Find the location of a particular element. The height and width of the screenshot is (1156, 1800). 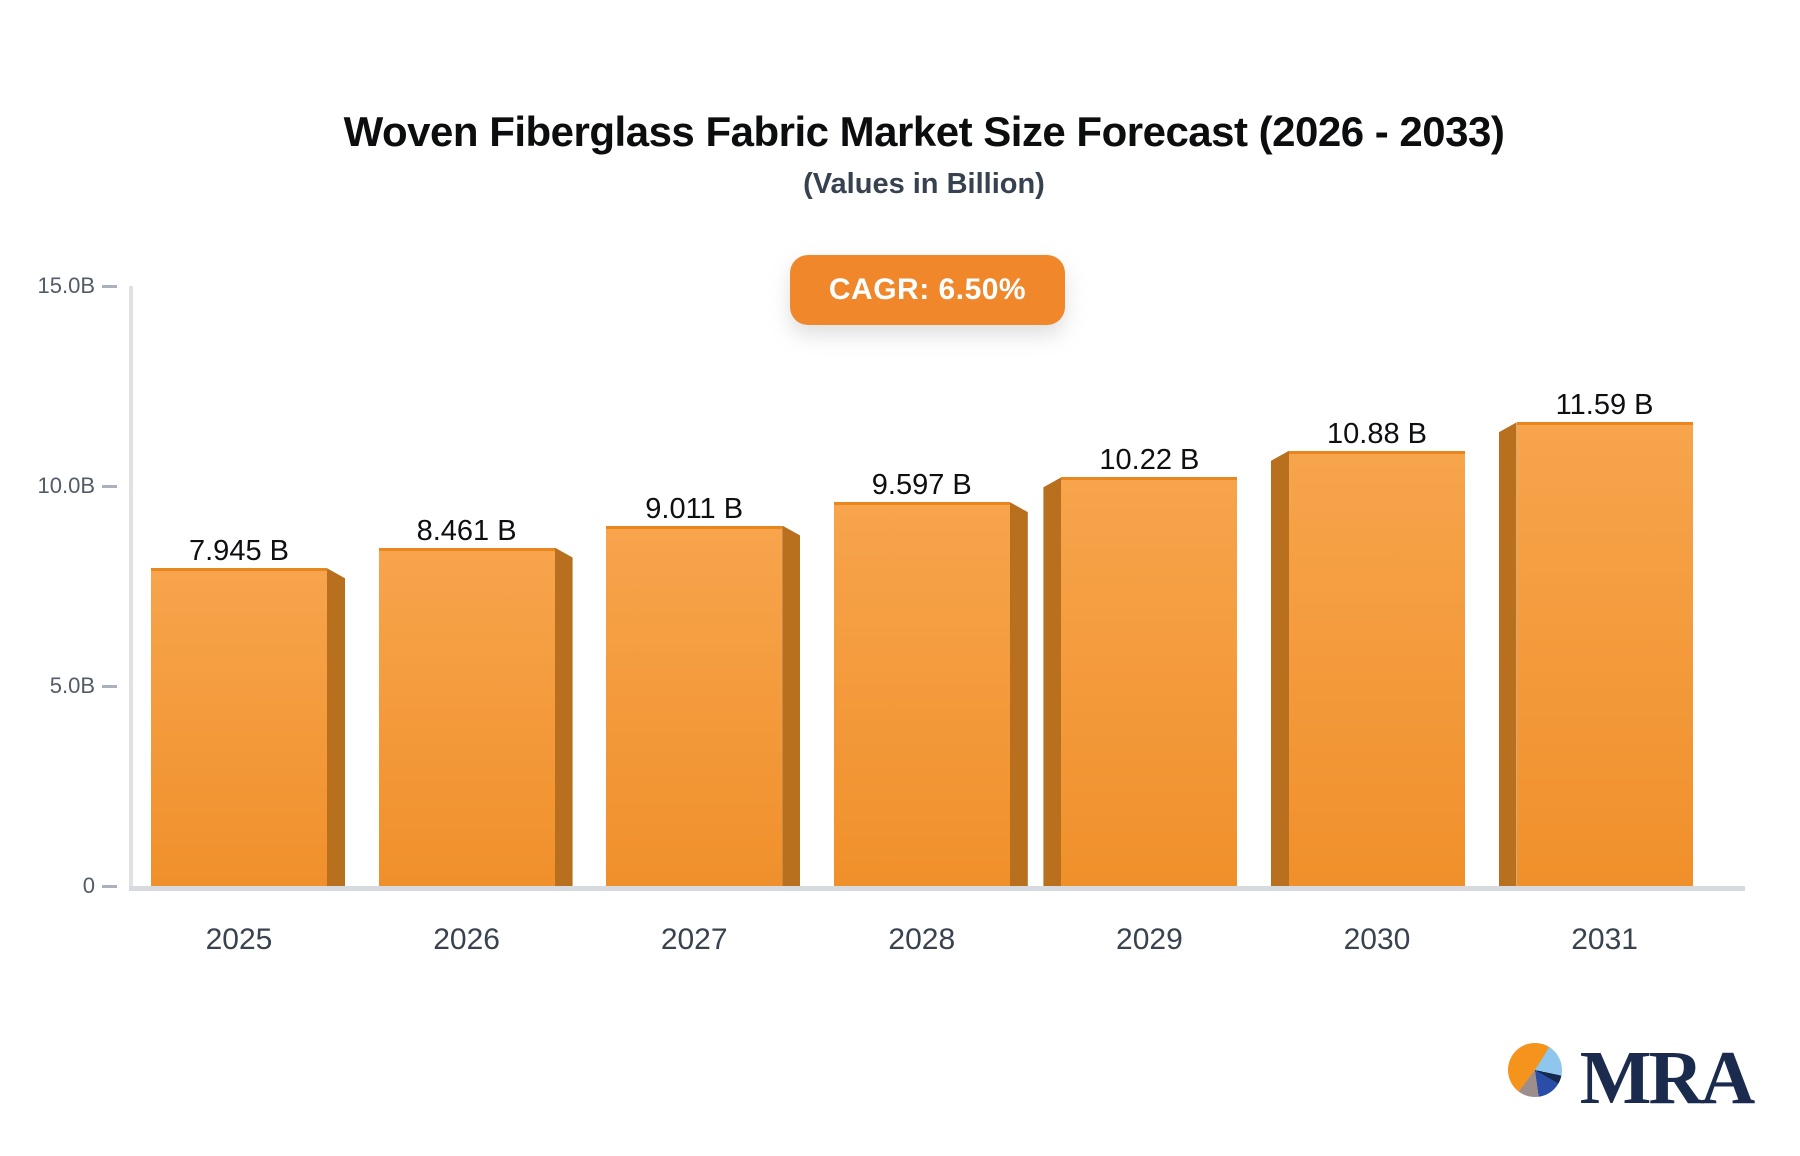

bar-value-label-2026: 8.461 B is located at coordinates (466, 530).